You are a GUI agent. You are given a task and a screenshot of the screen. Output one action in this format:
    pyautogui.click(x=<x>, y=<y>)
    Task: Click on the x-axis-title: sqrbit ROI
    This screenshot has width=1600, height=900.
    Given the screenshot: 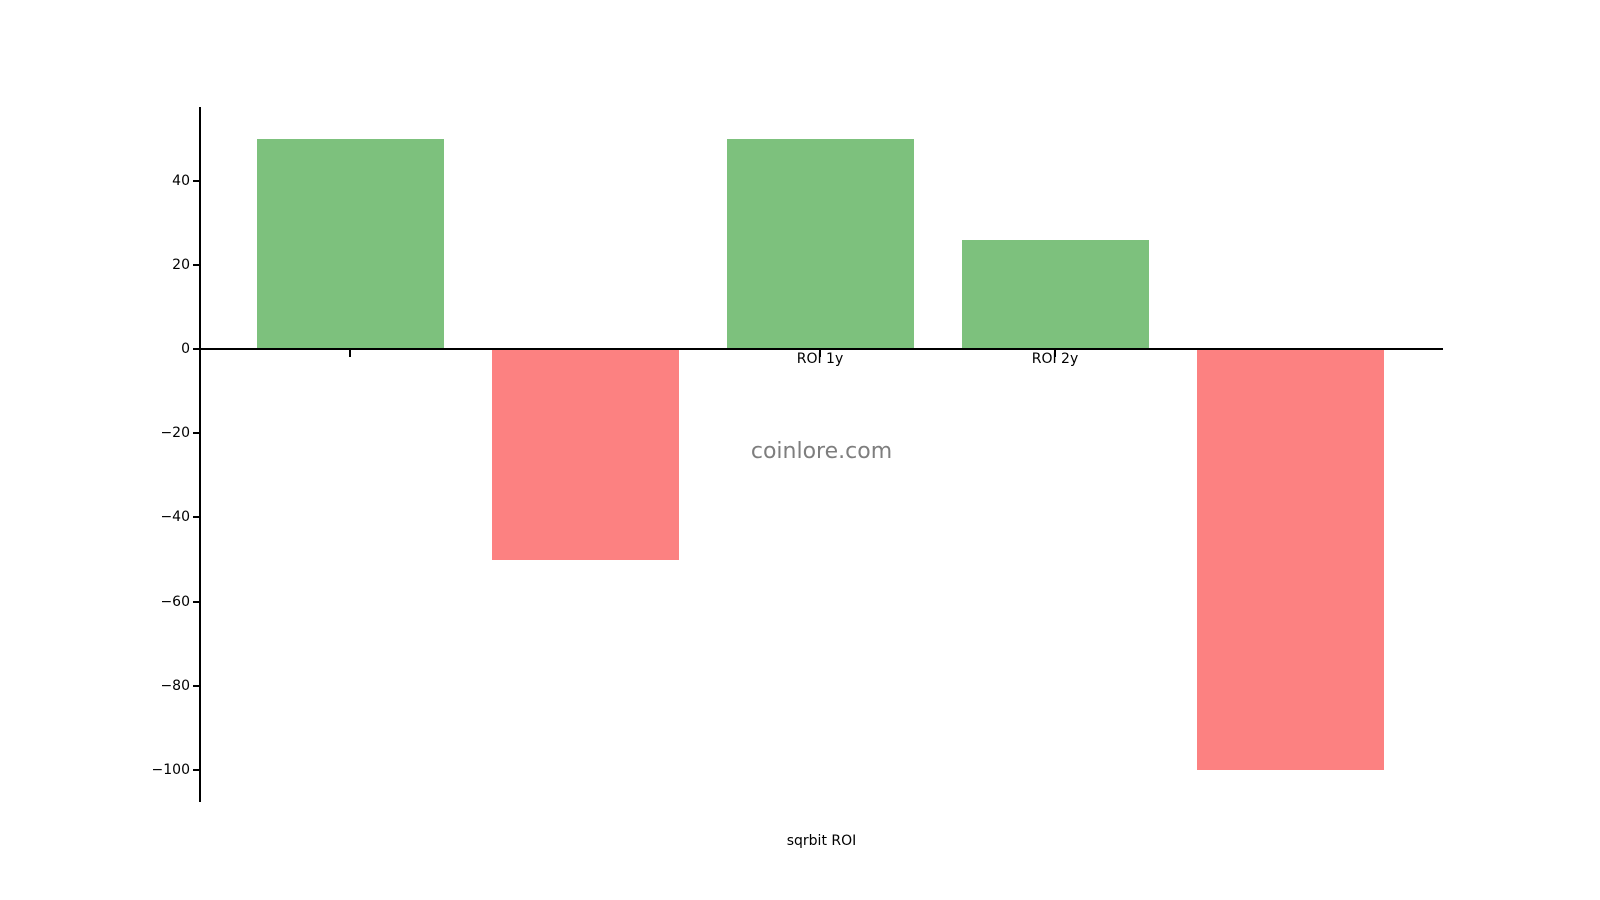 What is the action you would take?
    pyautogui.click(x=821, y=841)
    